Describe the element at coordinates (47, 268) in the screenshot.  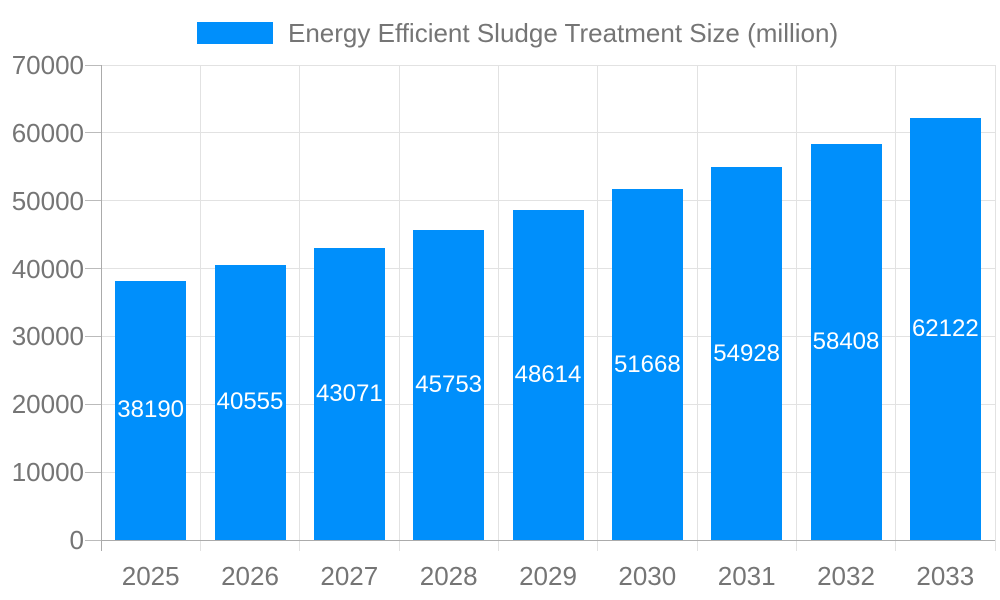
I see `y-tick-label: 40000` at that location.